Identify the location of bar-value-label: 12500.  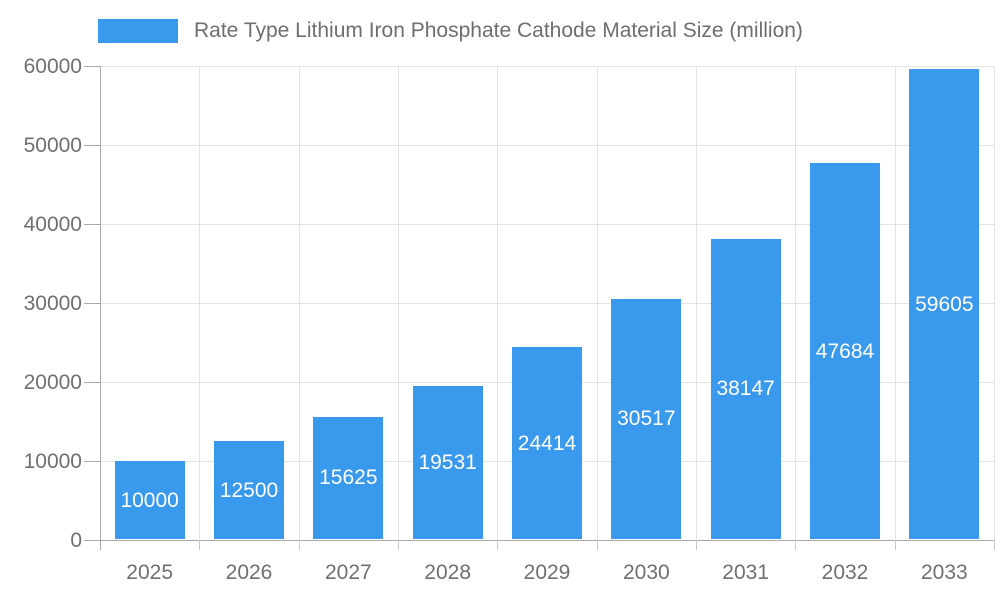
(249, 490).